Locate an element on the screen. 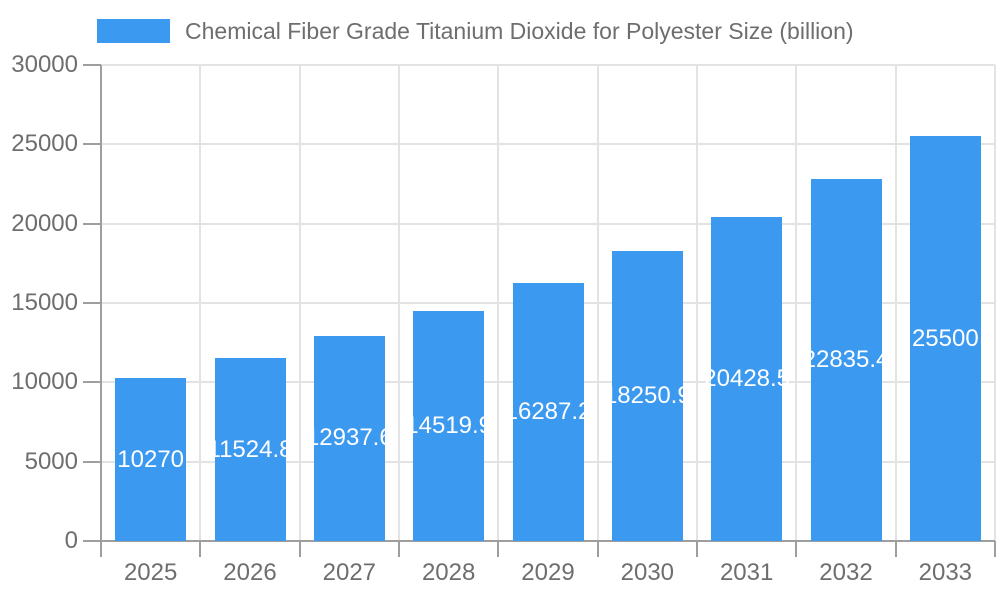  y-tick-label: 30000 is located at coordinates (44, 64).